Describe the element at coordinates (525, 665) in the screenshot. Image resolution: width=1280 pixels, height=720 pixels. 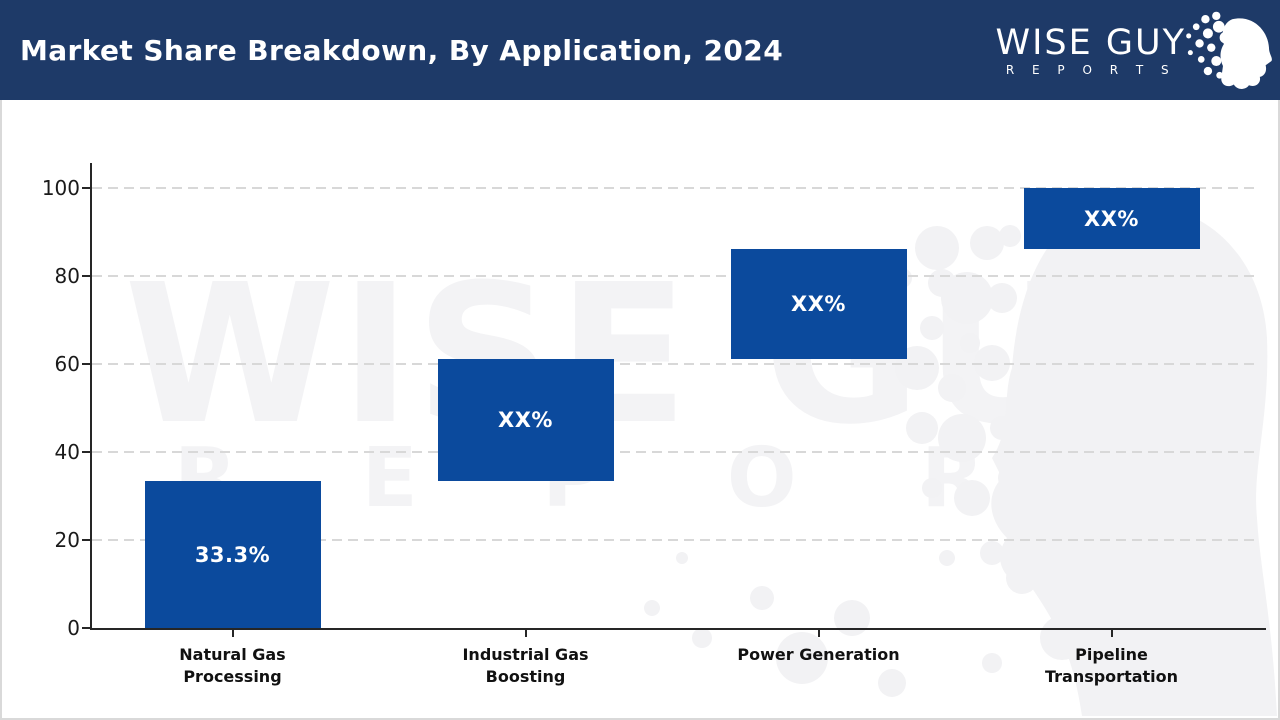
I see `x-category-label: Industrial Gas Boosting` at that location.